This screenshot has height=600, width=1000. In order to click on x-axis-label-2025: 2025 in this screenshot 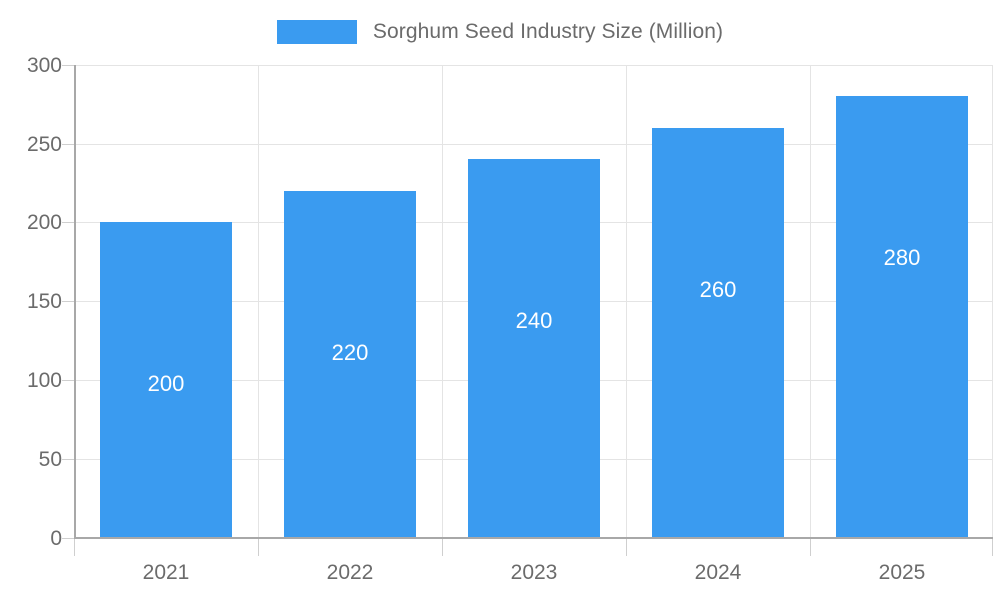, I will do `click(902, 572)`.